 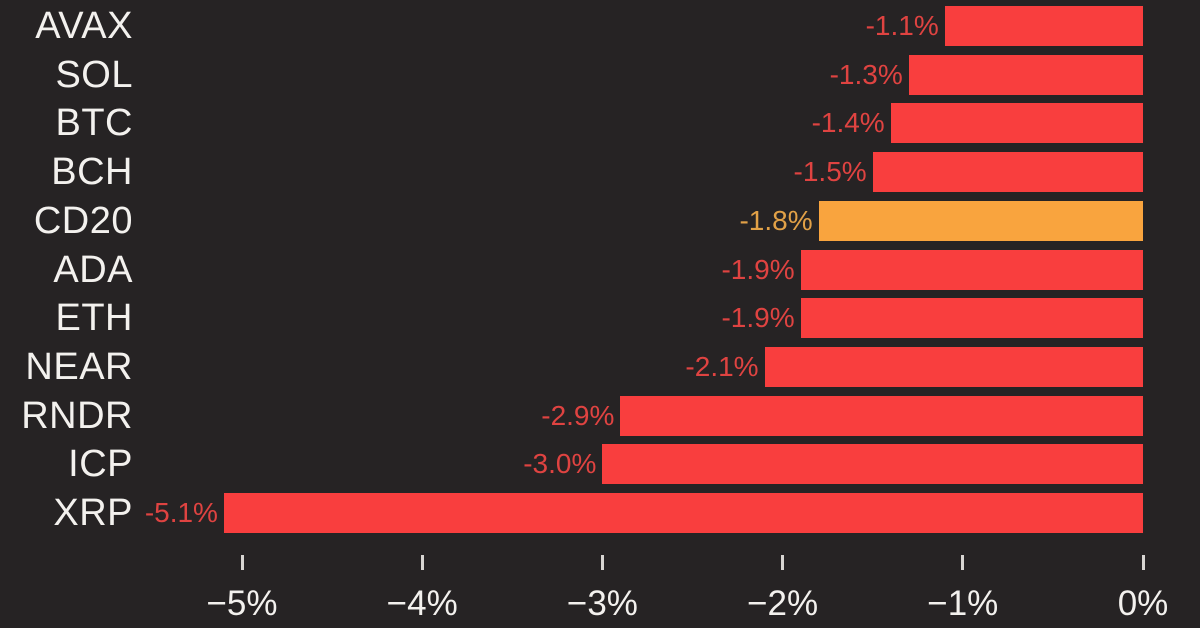 I want to click on category-label: BCH, so click(x=92, y=172).